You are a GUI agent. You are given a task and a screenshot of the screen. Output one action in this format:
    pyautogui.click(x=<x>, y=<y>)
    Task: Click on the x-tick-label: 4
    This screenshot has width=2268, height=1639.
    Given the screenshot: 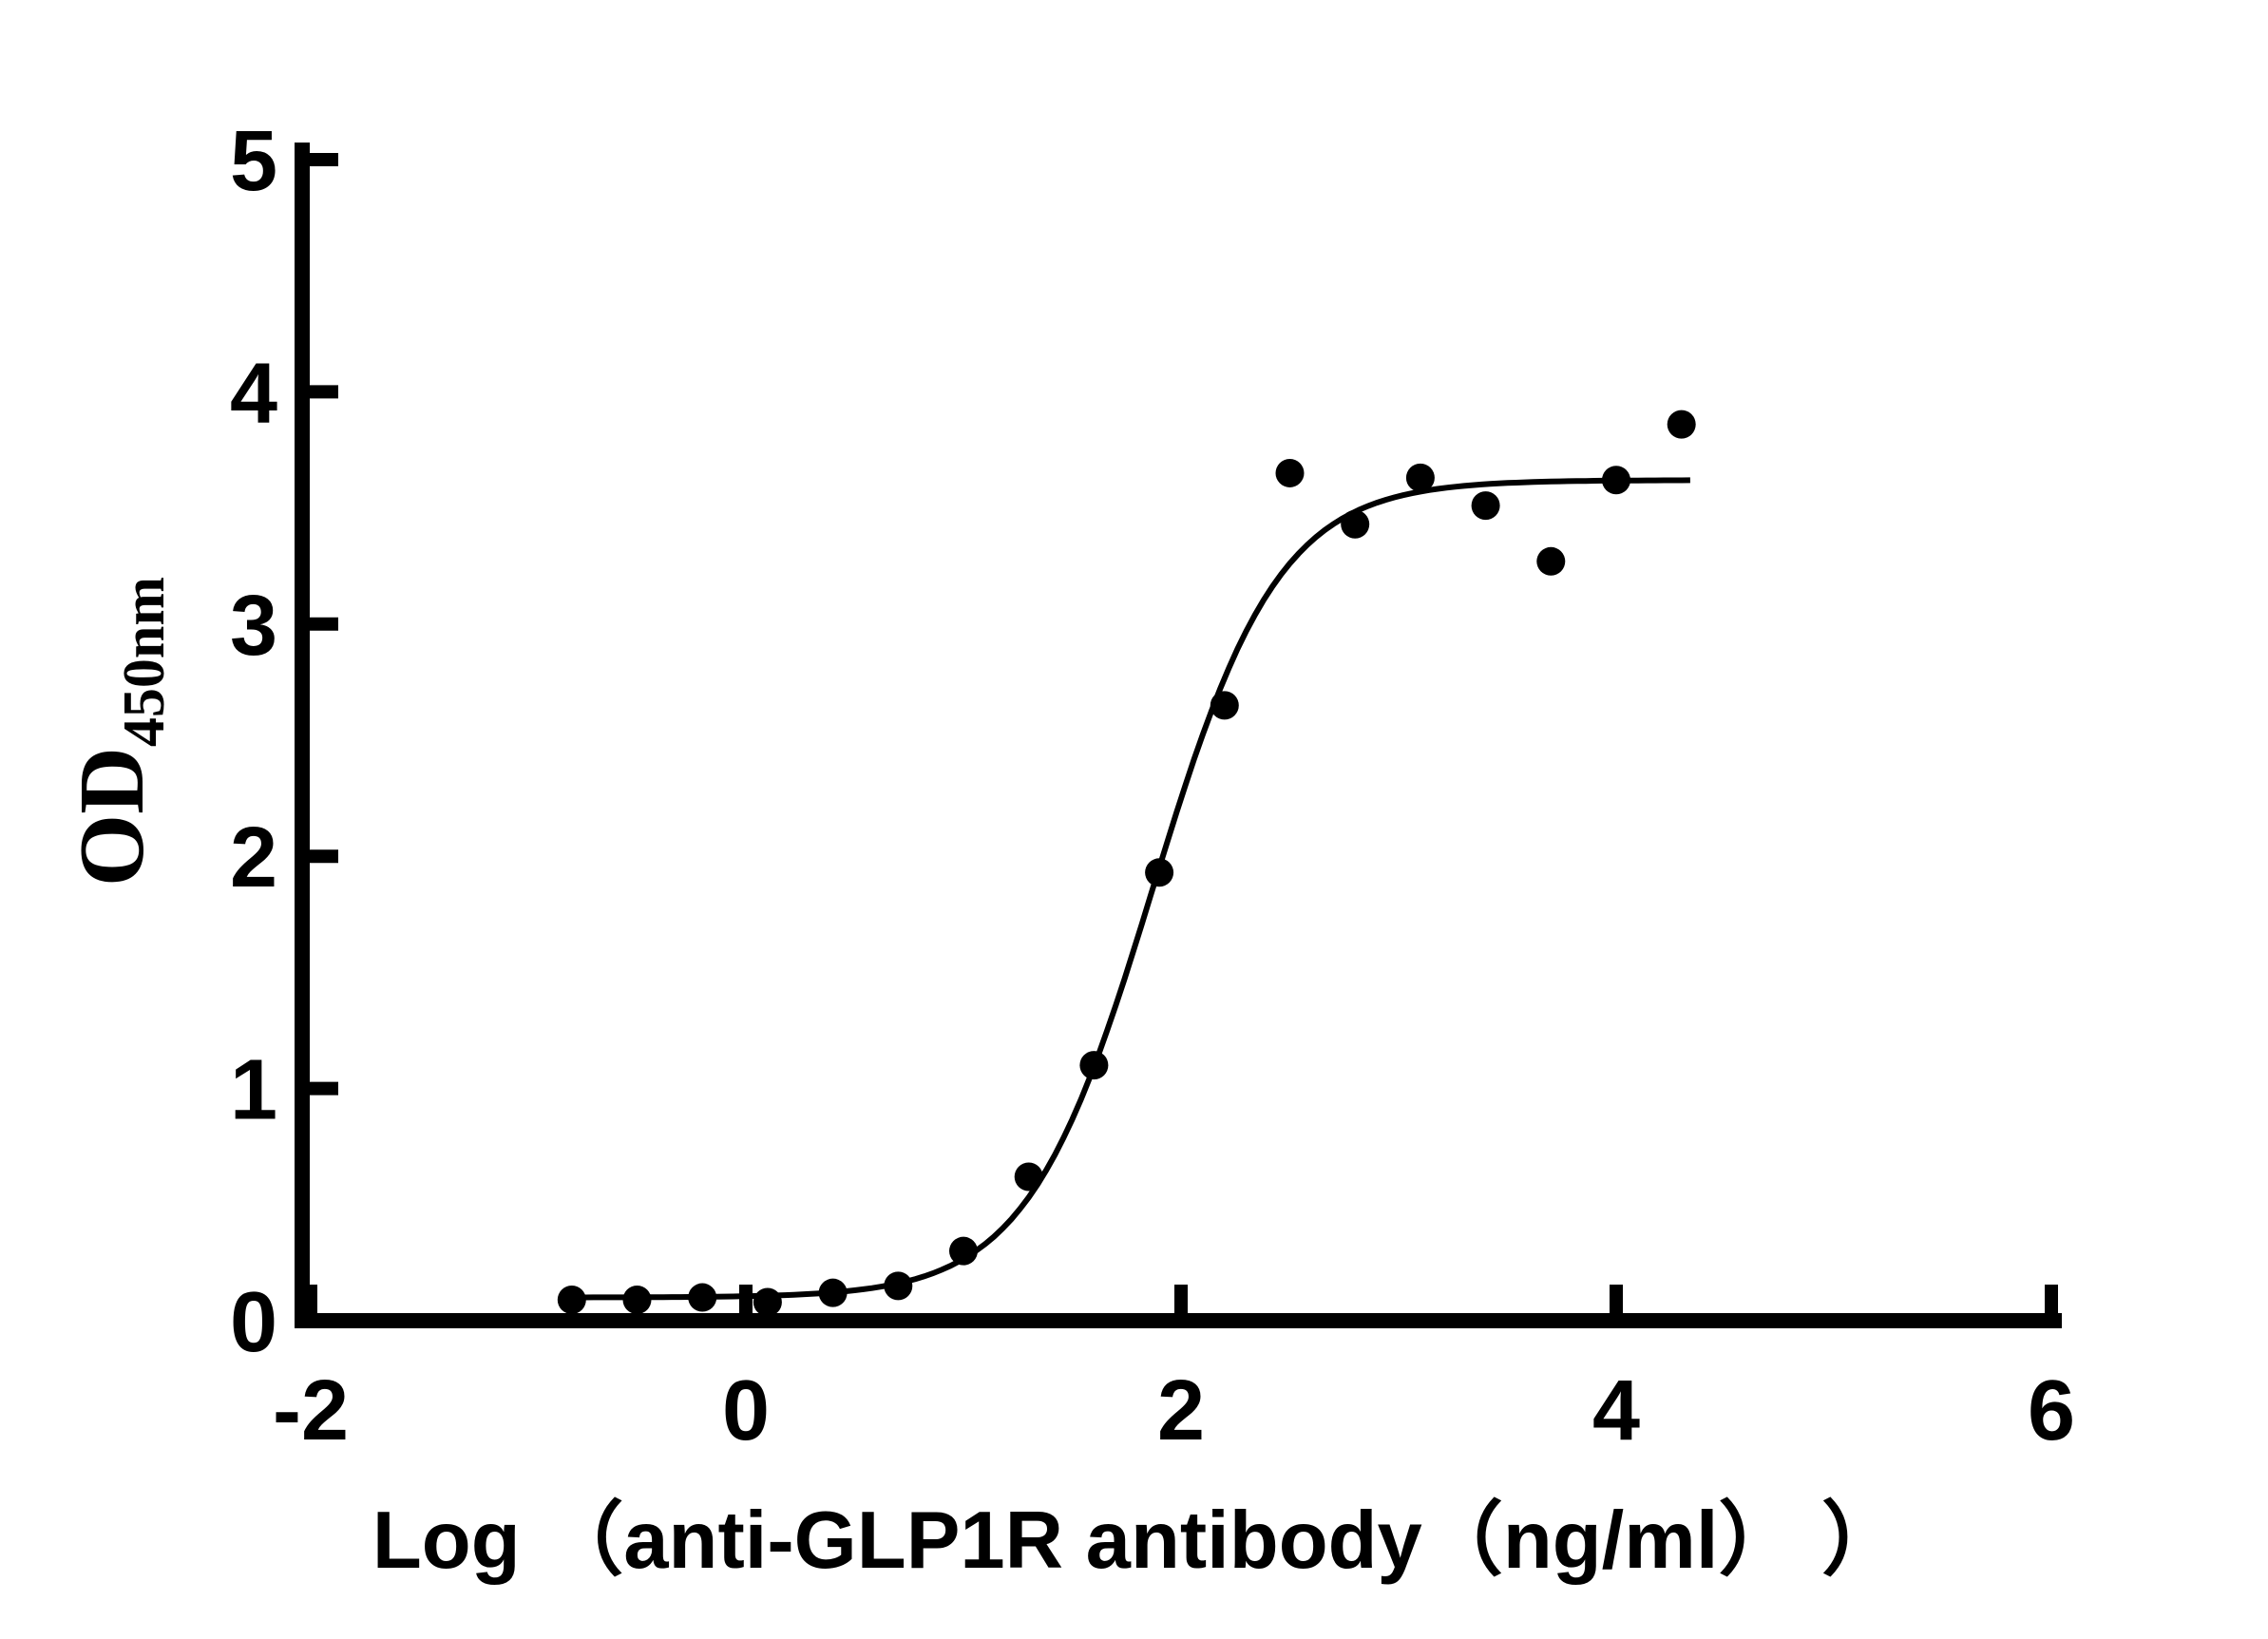 What is the action you would take?
    pyautogui.click(x=1616, y=1410)
    